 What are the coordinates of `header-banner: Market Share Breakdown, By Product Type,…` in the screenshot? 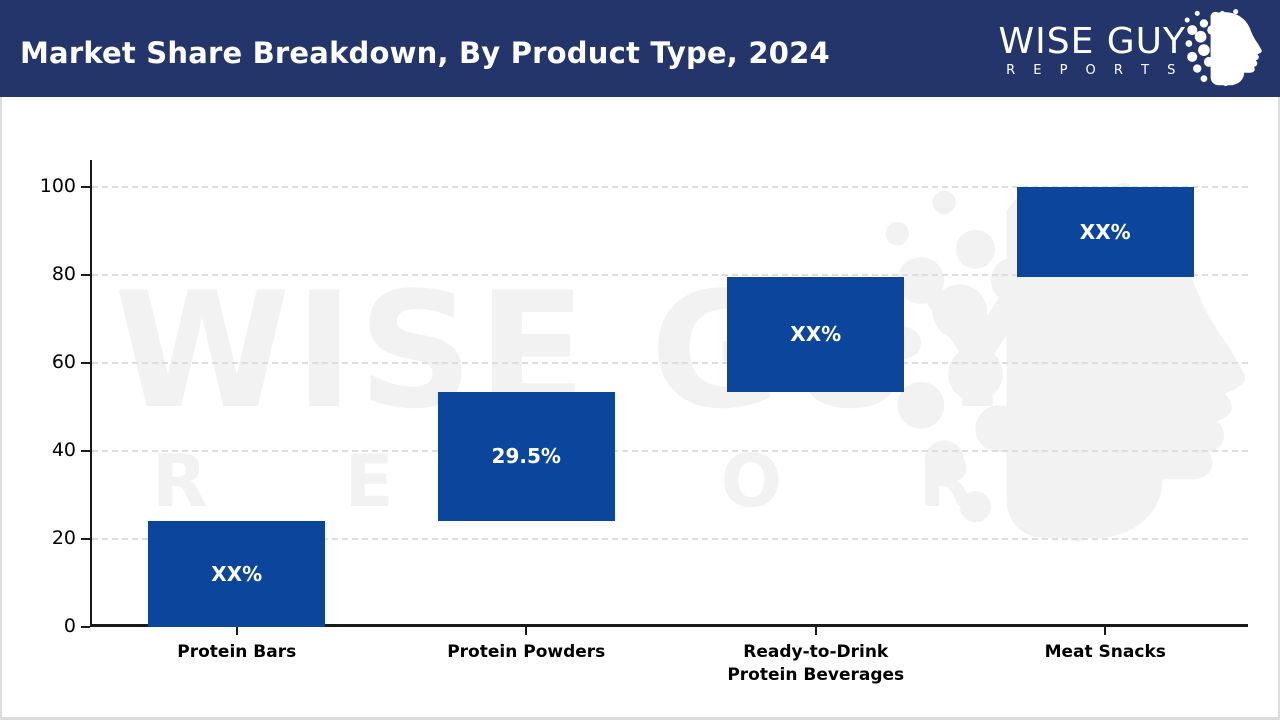 It's located at (640, 48).